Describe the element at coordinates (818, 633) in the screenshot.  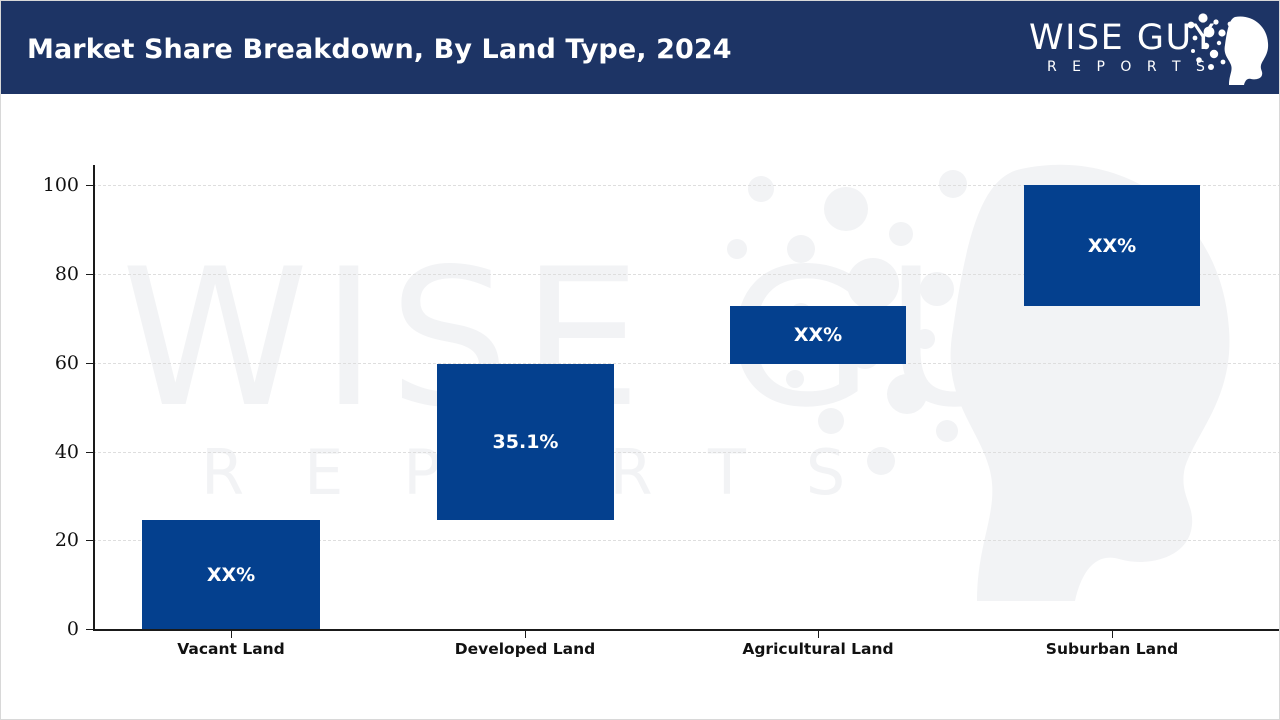
I see `x-tick-agricultural-land` at that location.